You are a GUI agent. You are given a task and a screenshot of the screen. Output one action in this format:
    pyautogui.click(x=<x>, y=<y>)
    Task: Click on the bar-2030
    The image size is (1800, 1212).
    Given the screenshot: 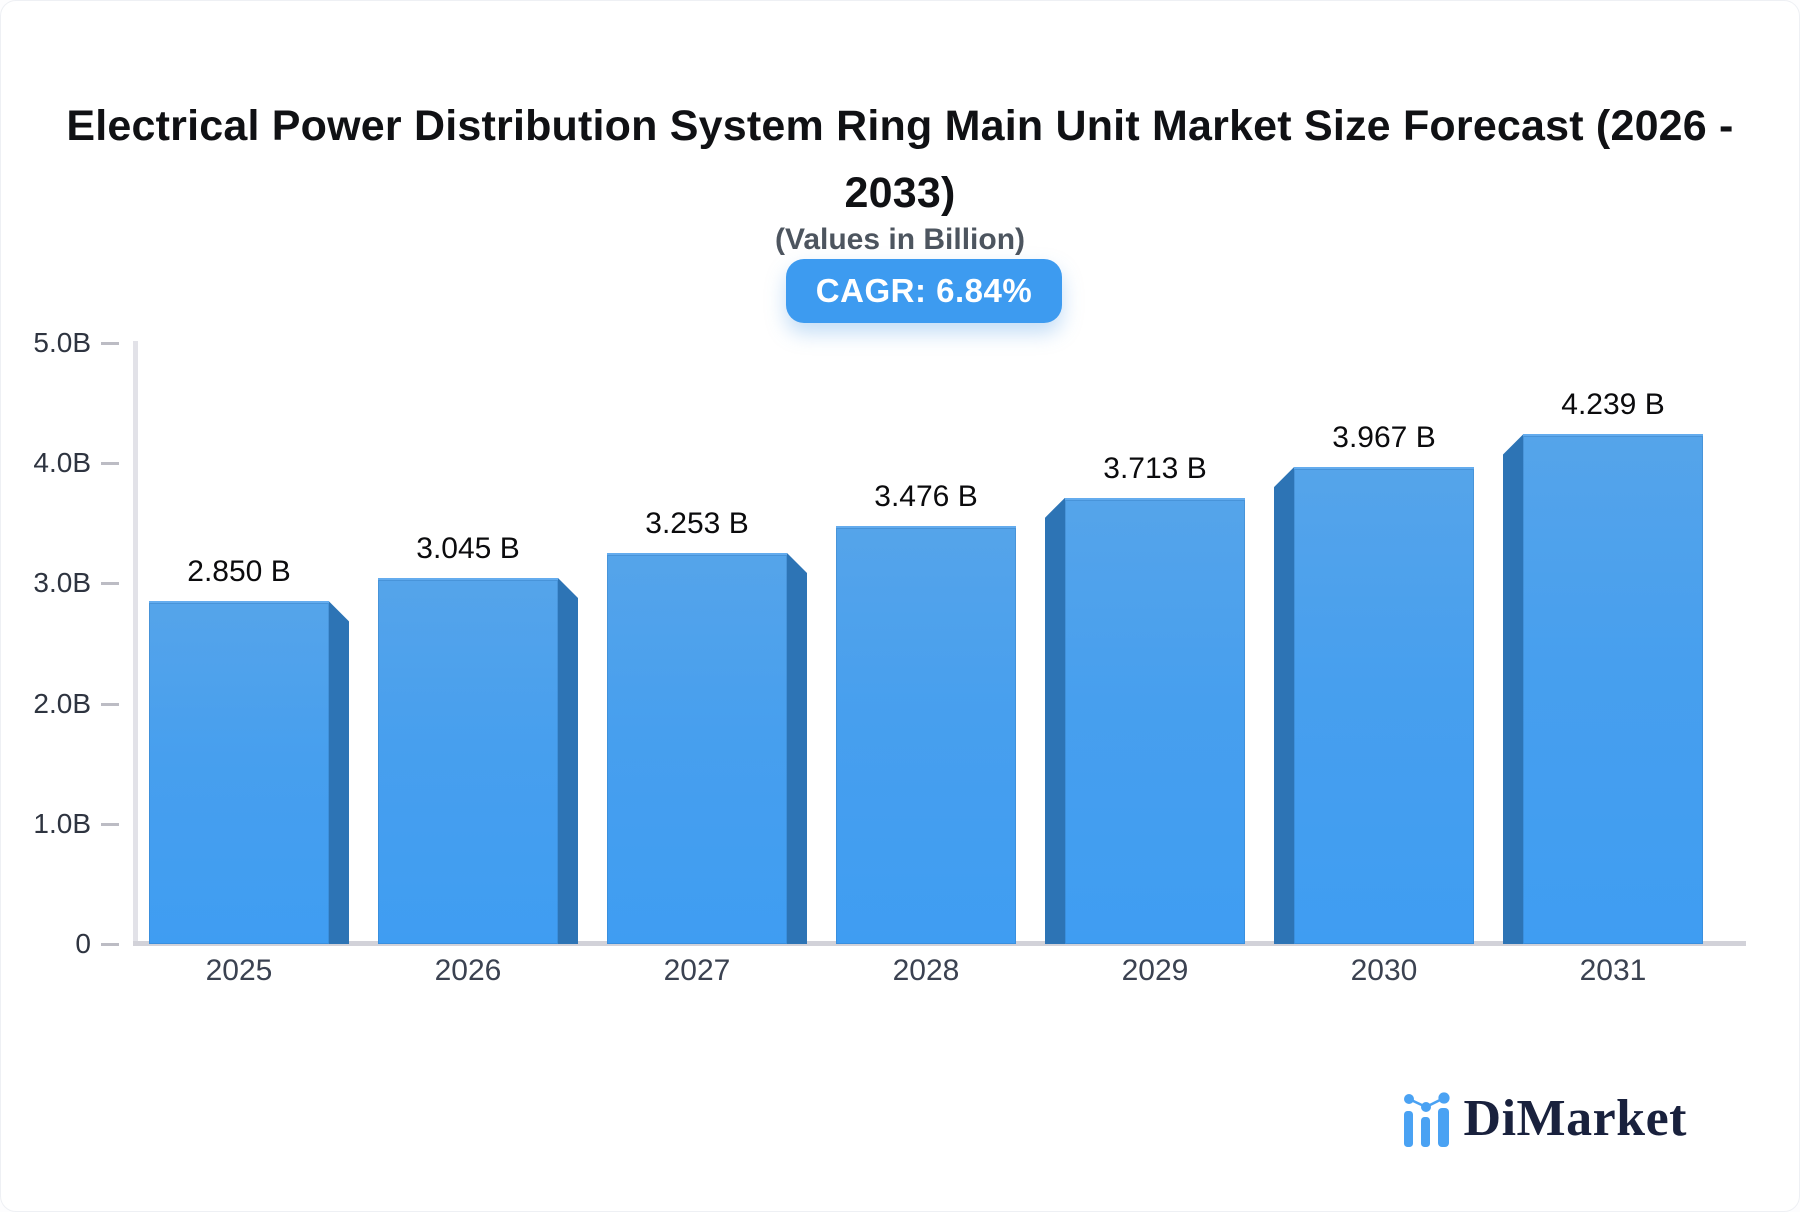 What is the action you would take?
    pyautogui.click(x=1384, y=705)
    